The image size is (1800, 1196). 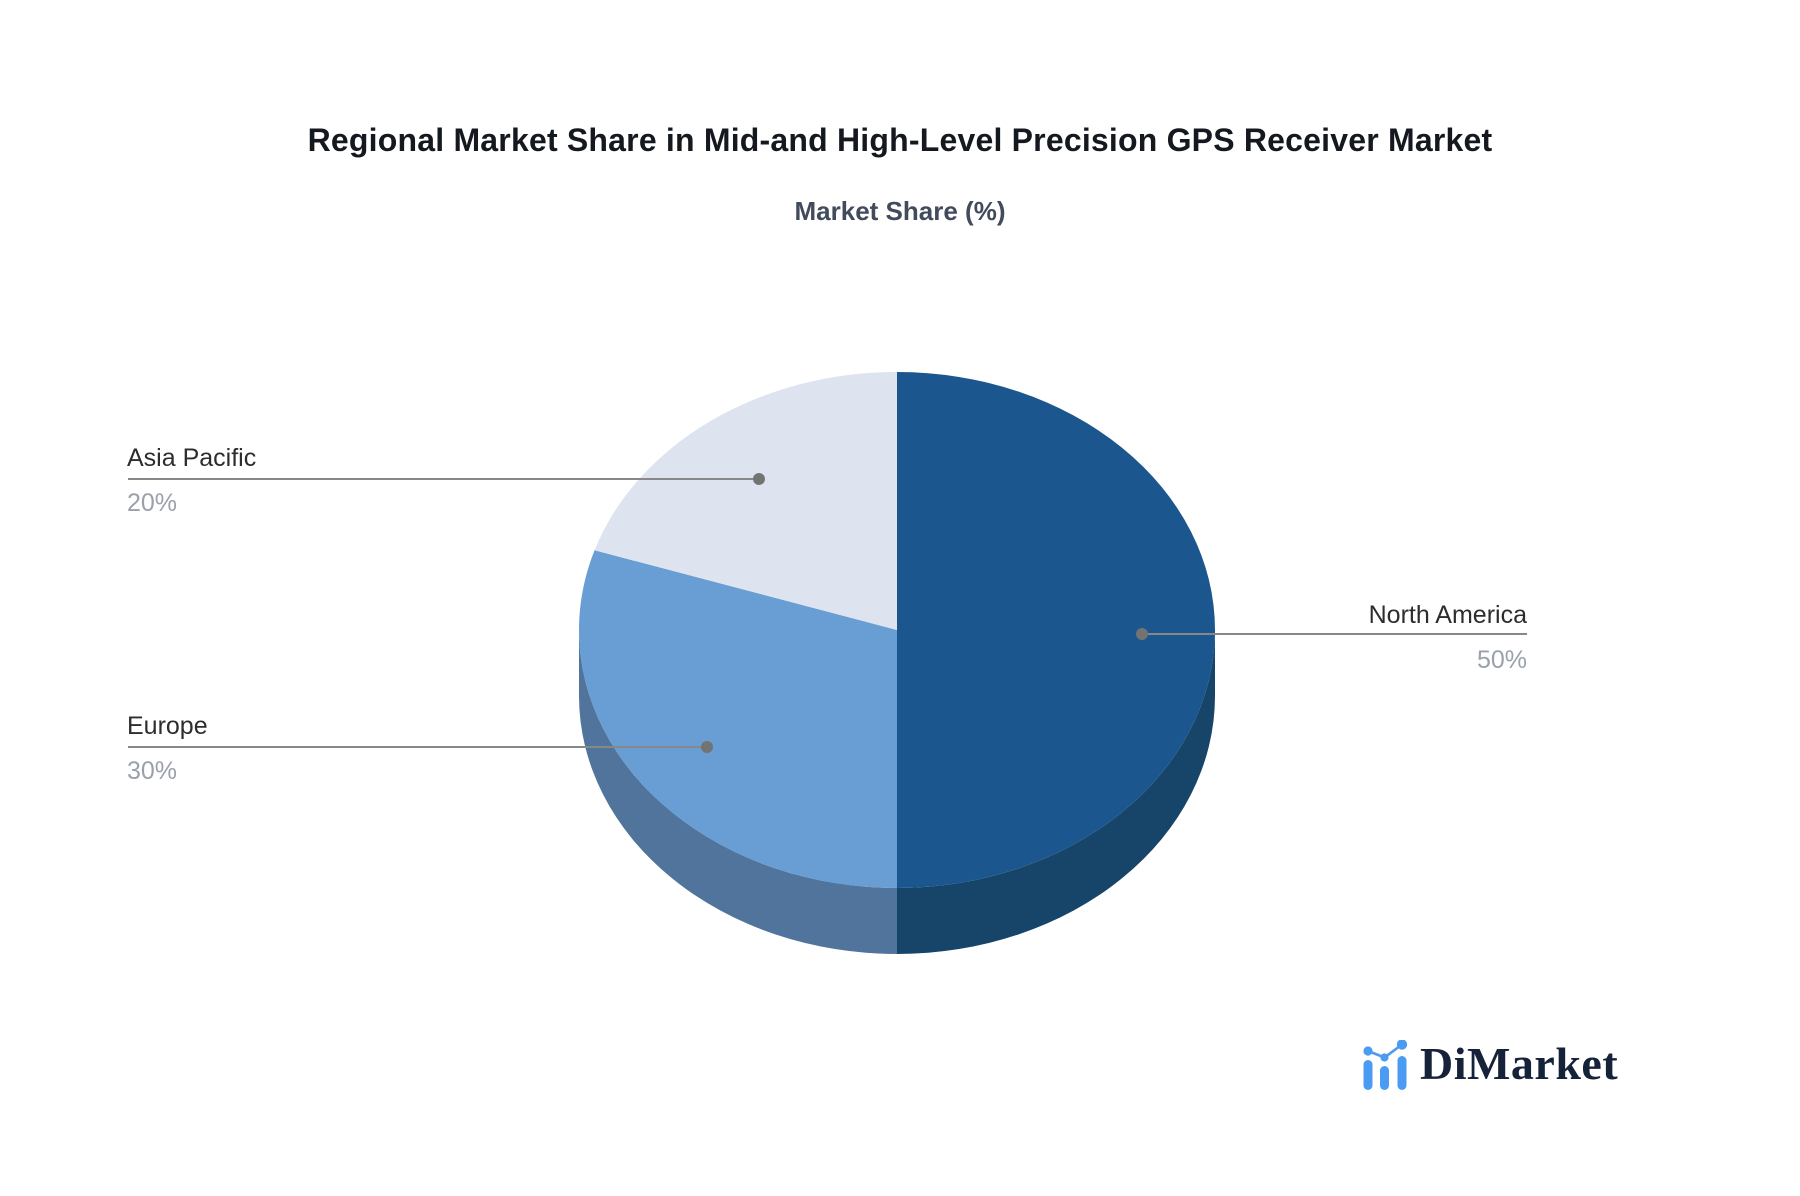 I want to click on pie-slice-side-north-america, so click(x=1056, y=792).